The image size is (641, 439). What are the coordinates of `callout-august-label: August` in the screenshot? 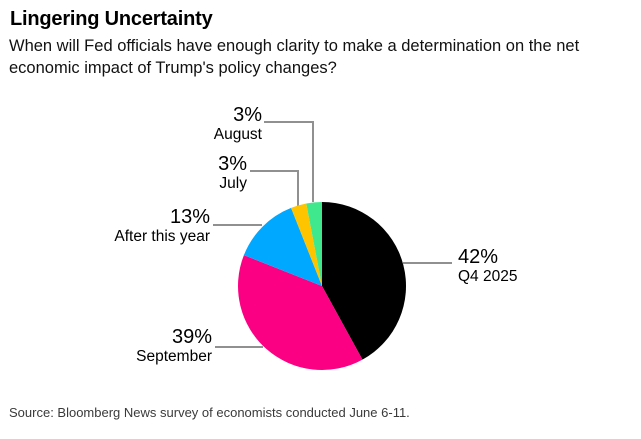 It's located at (237, 134).